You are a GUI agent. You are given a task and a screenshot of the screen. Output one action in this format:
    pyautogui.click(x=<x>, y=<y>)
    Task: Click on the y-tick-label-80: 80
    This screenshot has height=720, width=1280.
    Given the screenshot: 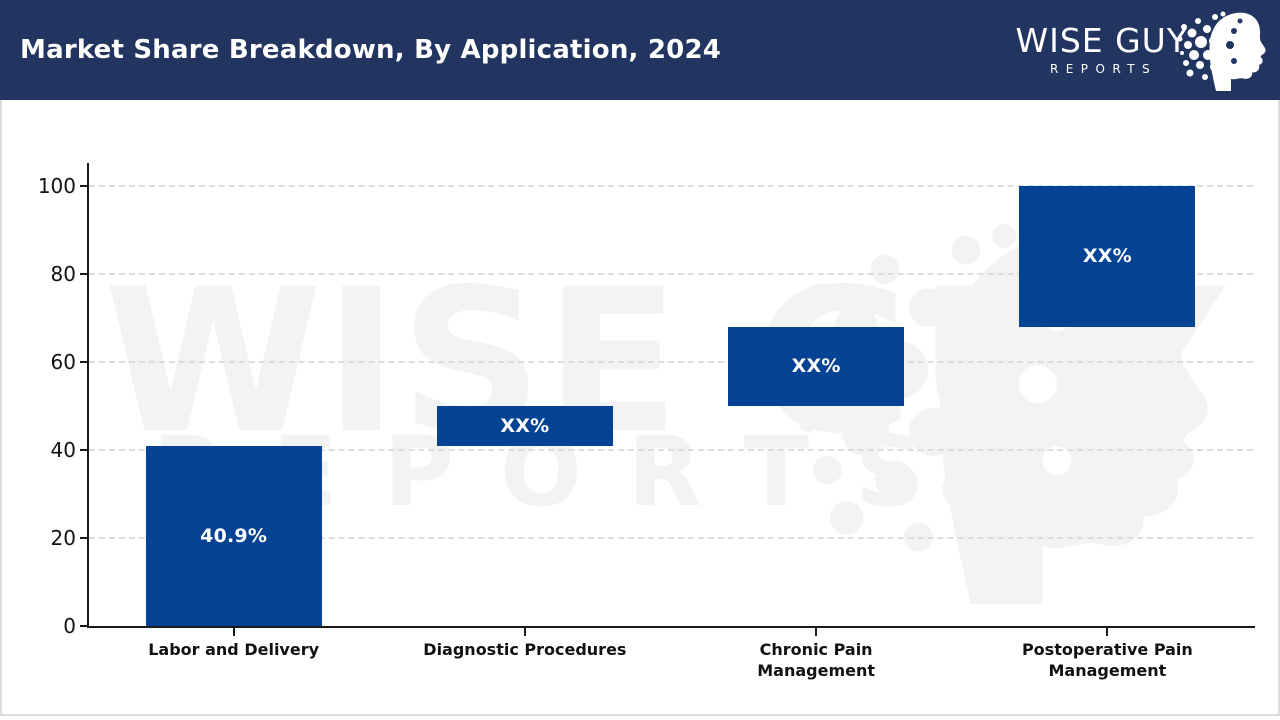 What is the action you would take?
    pyautogui.click(x=63, y=274)
    